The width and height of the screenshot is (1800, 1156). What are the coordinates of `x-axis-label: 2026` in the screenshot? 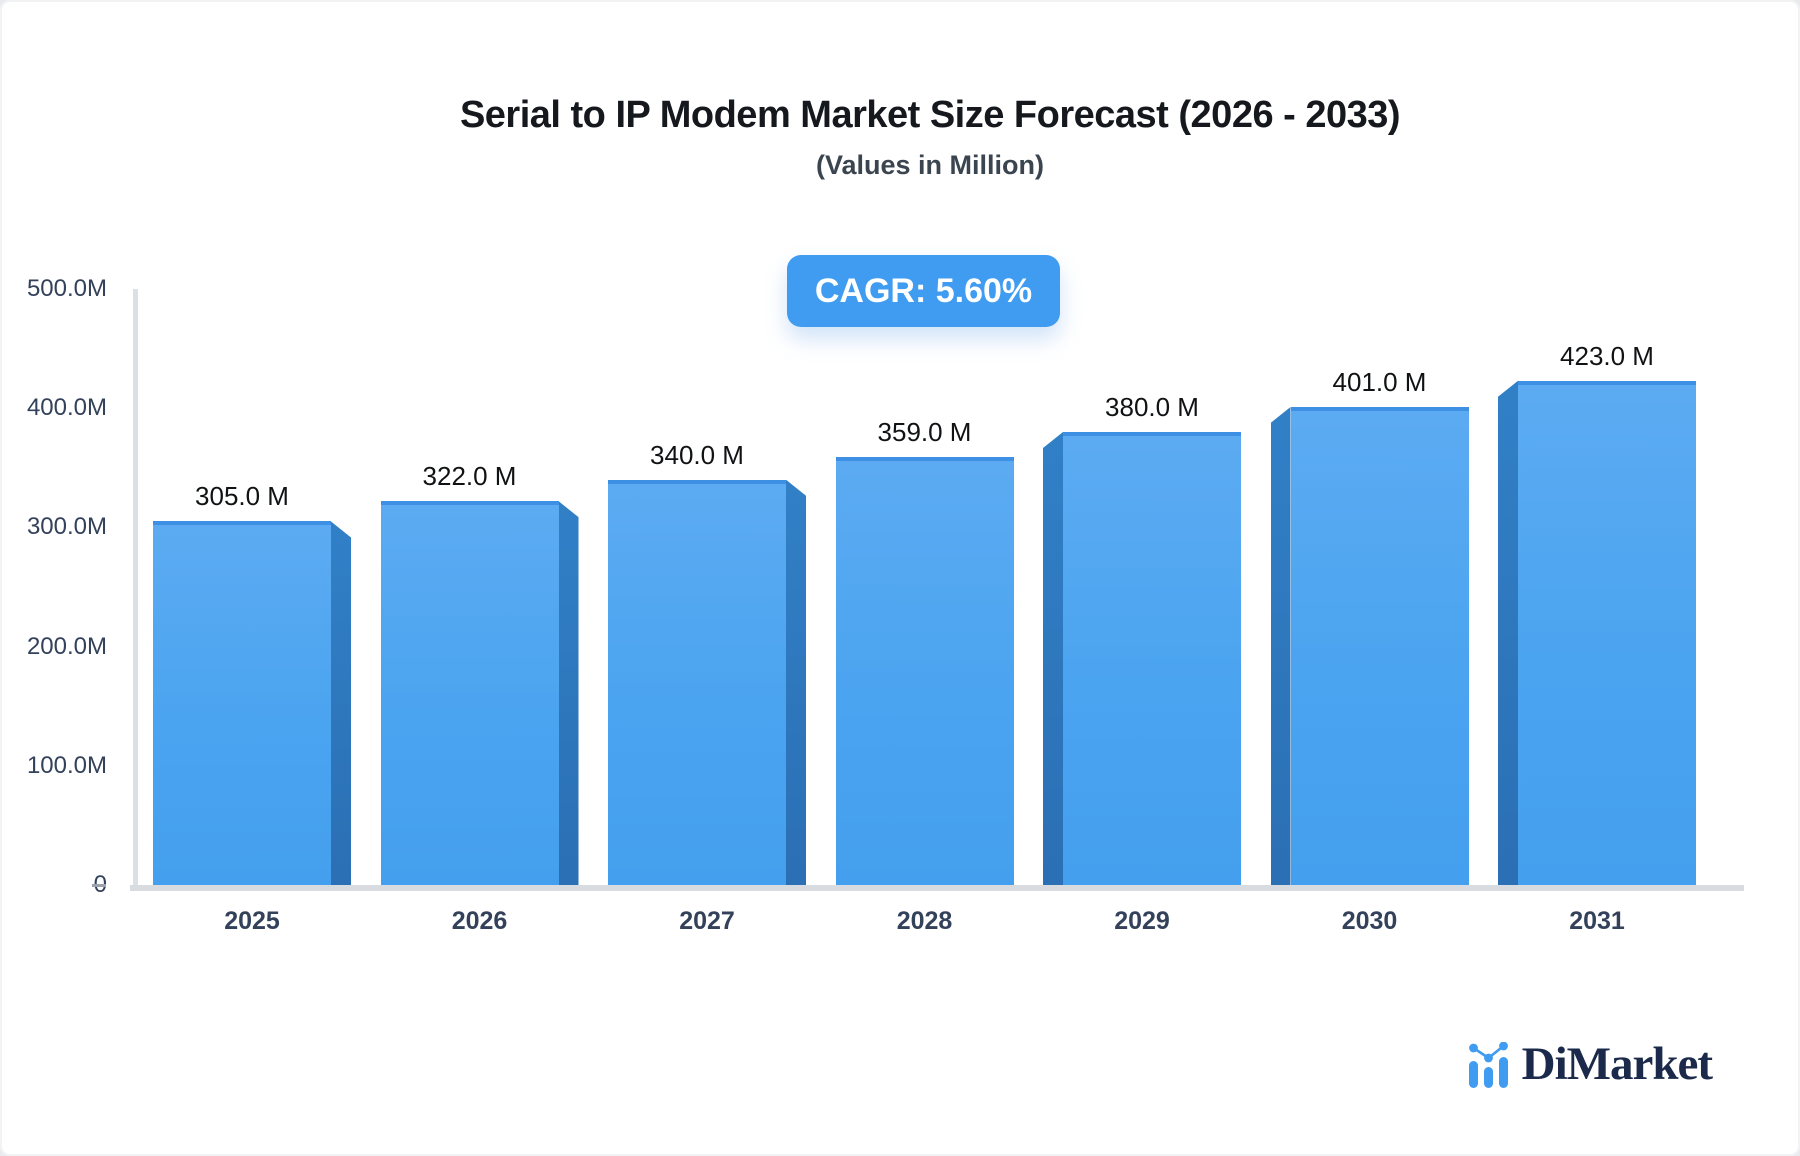 It's located at (479, 921).